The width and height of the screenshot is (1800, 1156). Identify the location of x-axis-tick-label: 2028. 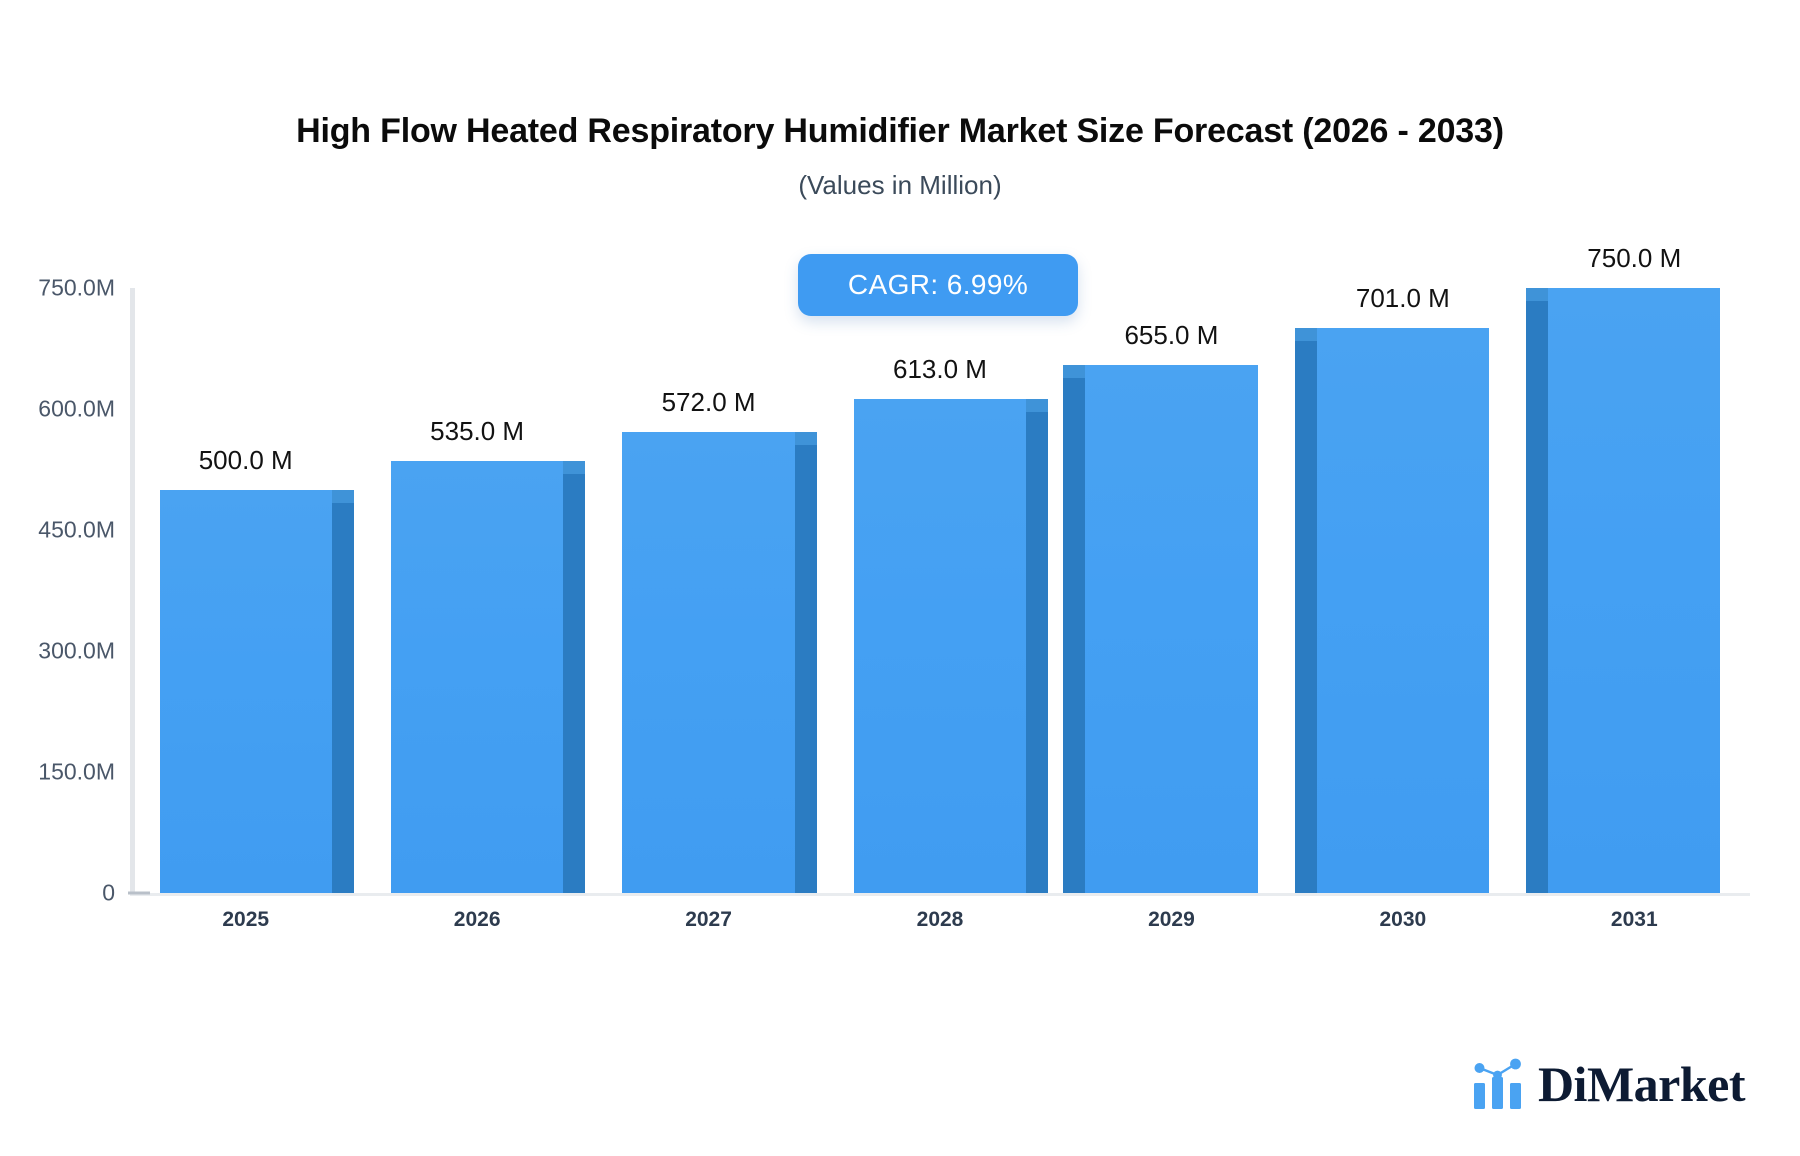
(940, 919).